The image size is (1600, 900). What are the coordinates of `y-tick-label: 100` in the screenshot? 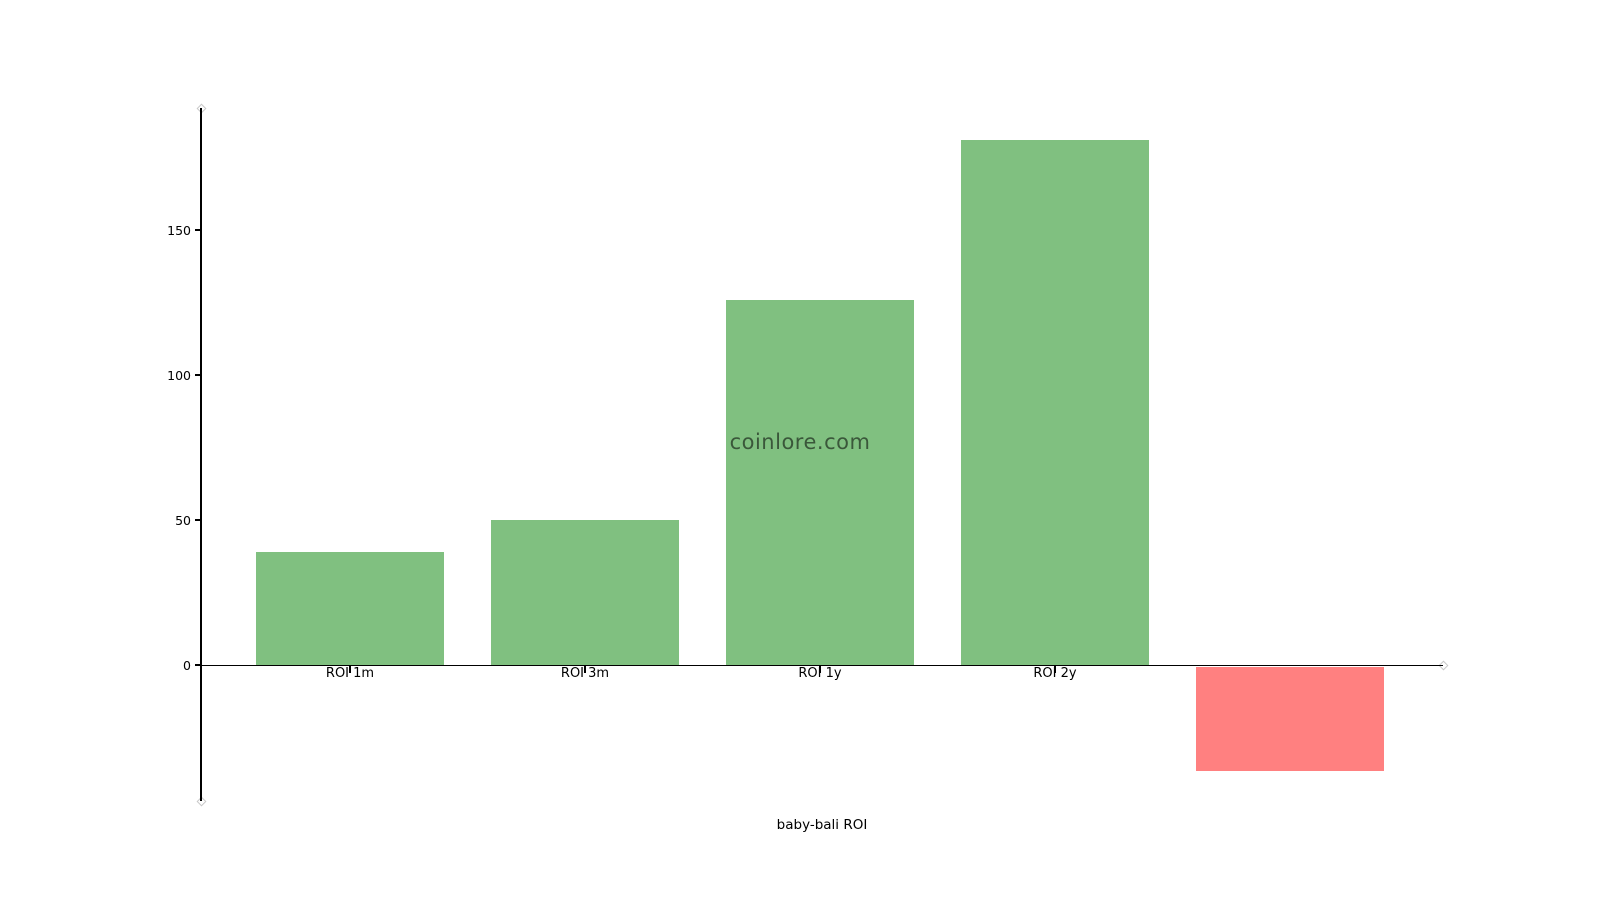 It's located at (179, 375).